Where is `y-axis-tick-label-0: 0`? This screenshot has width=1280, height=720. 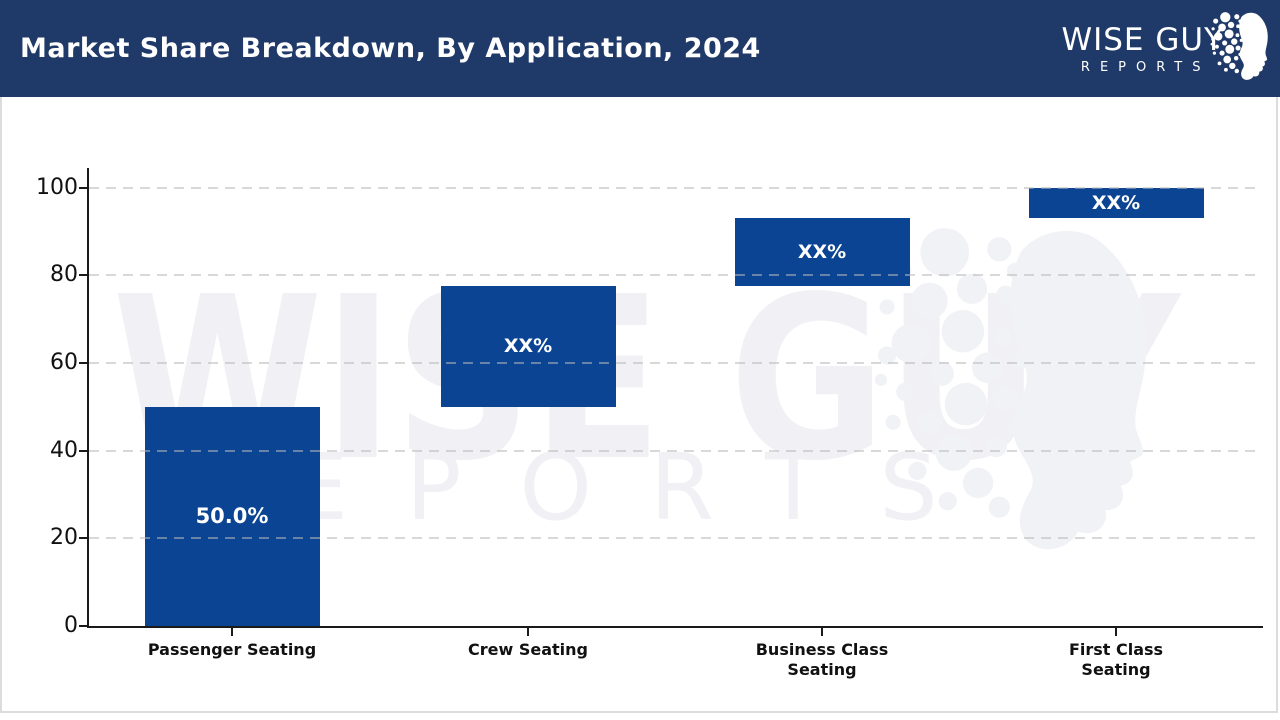
y-axis-tick-label-0: 0 is located at coordinates (71, 625).